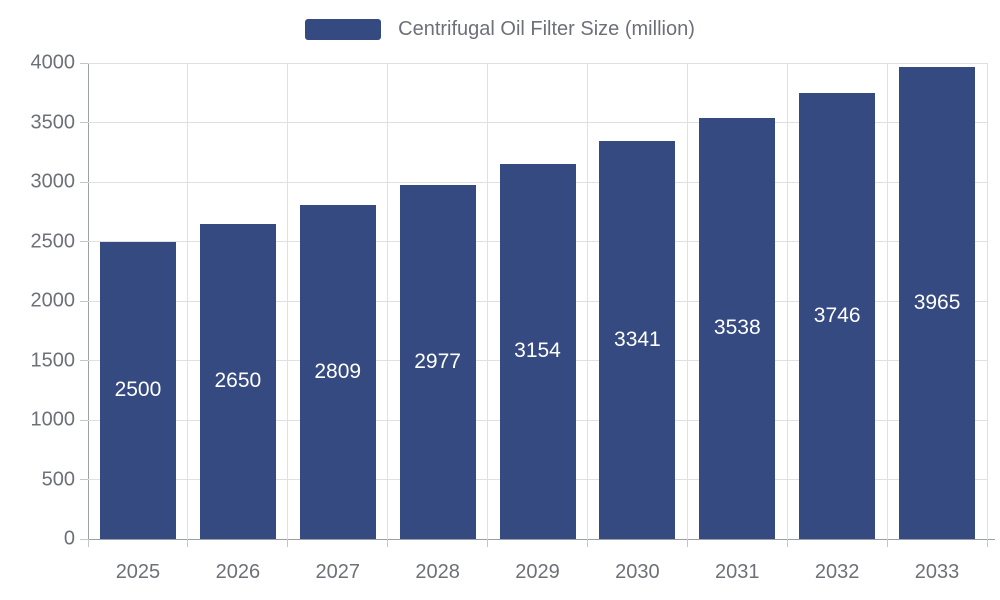 The width and height of the screenshot is (1000, 600). What do you see at coordinates (537, 572) in the screenshot?
I see `x-axis-label: 2029` at bounding box center [537, 572].